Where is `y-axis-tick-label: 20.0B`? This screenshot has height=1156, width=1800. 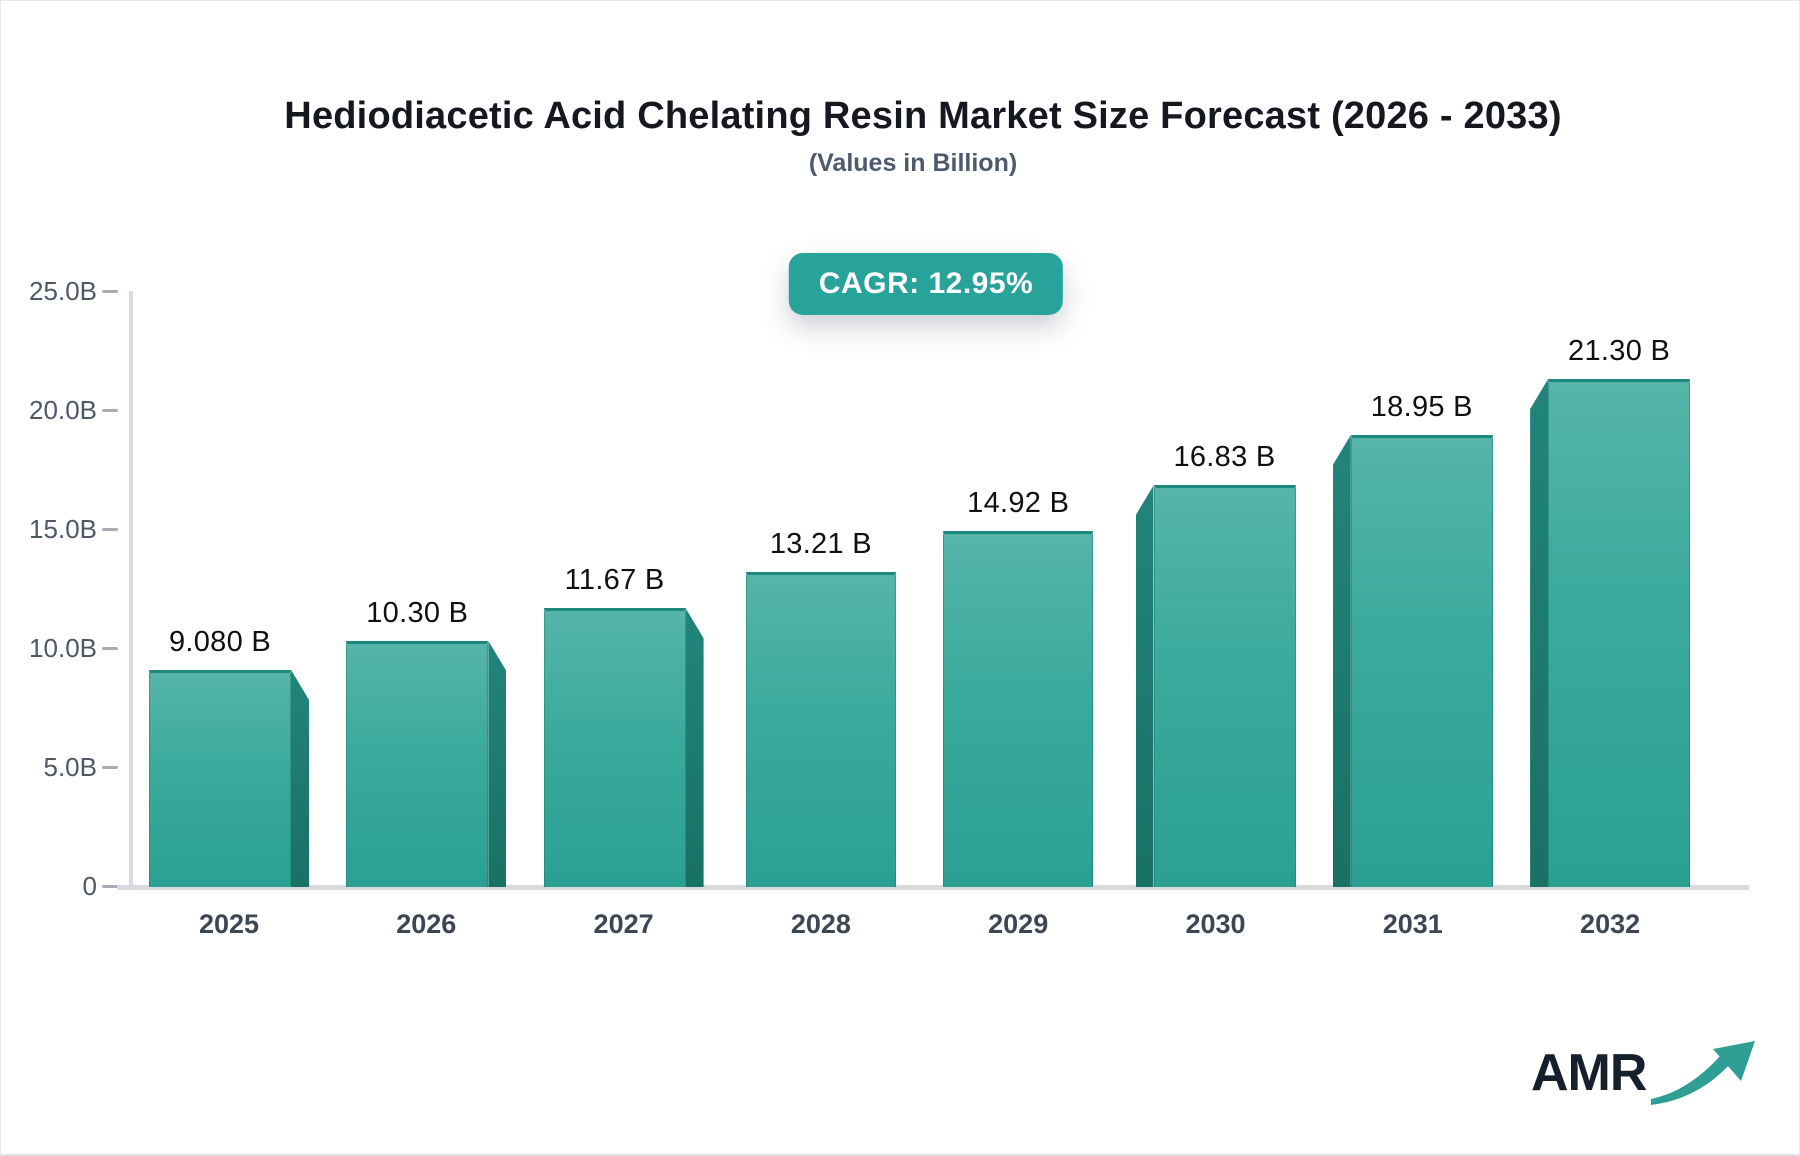
y-axis-tick-label: 20.0B is located at coordinates (63, 410).